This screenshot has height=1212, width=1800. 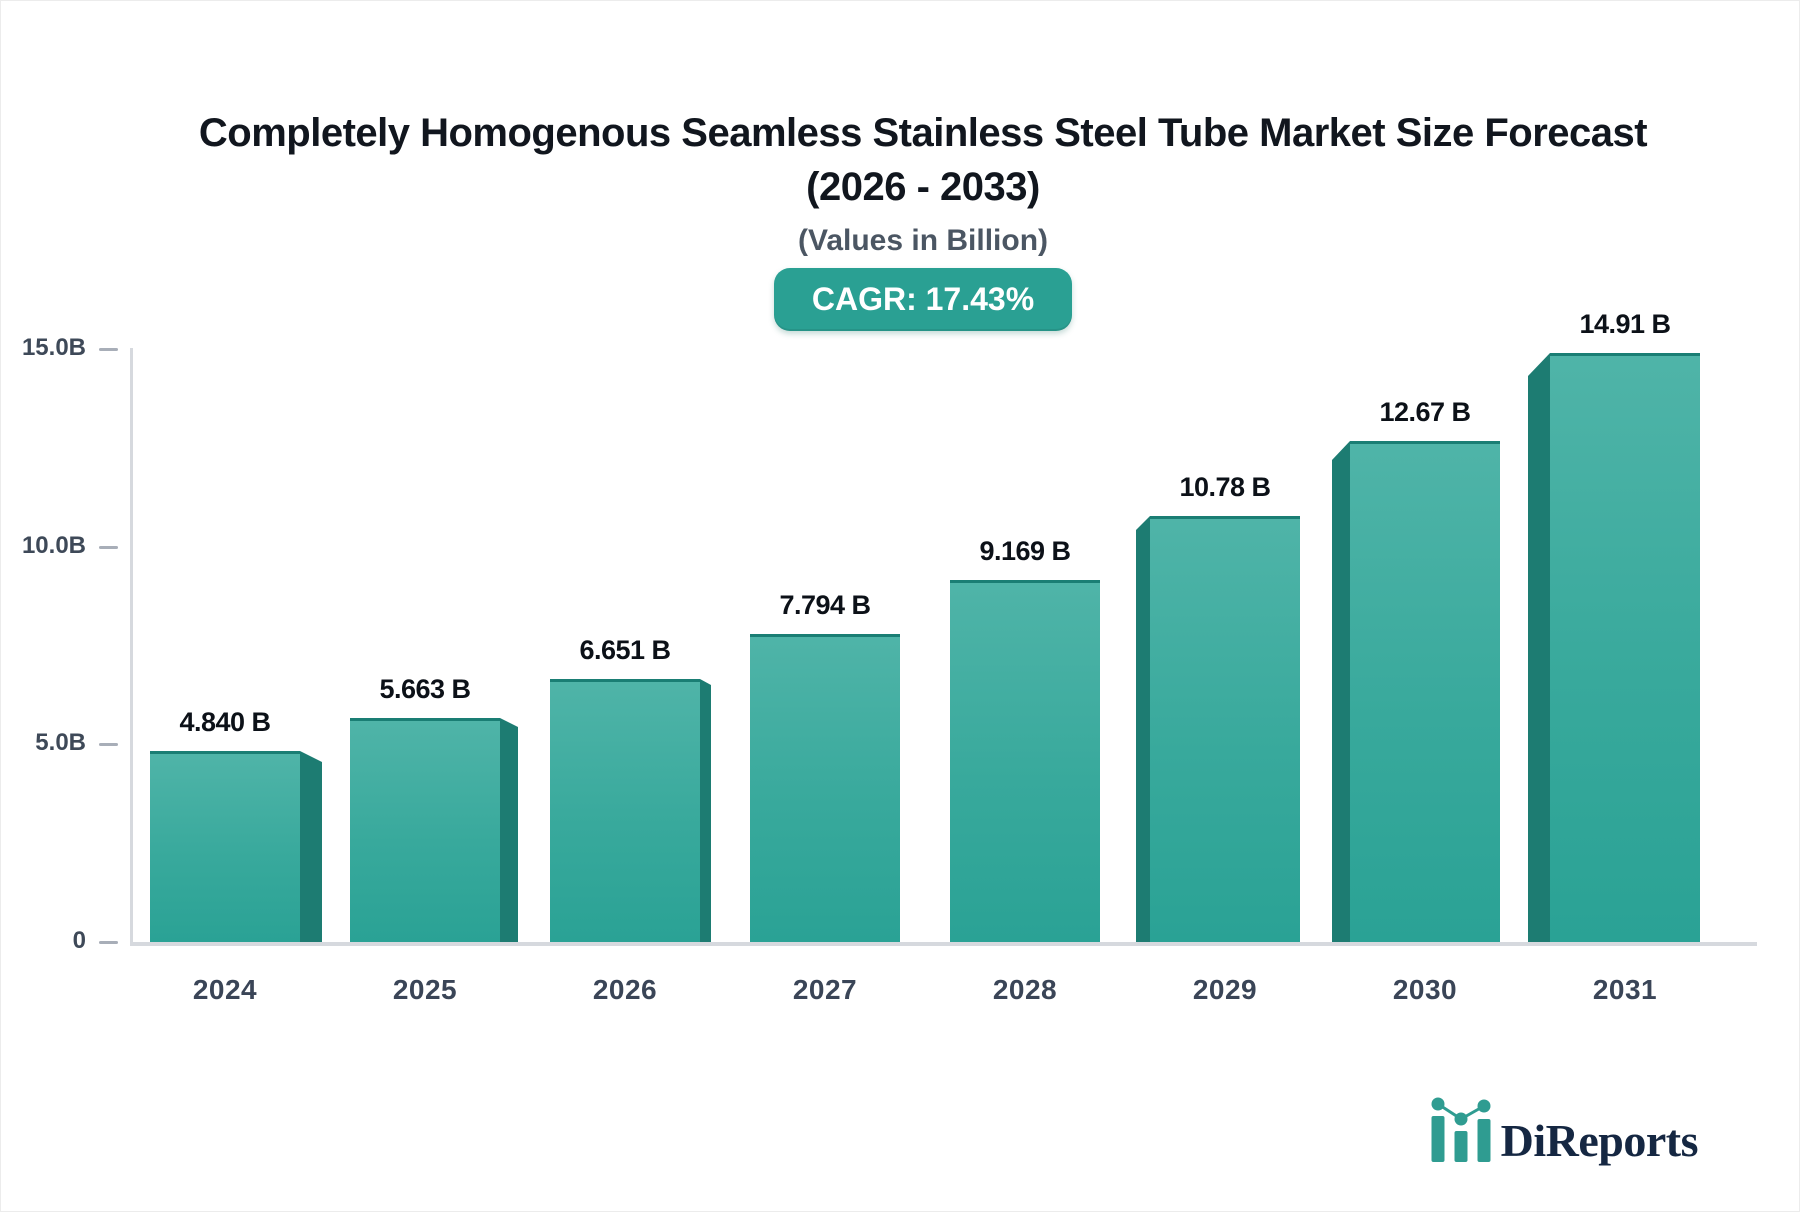 I want to click on x-tick-label: 2029, so click(x=1225, y=989).